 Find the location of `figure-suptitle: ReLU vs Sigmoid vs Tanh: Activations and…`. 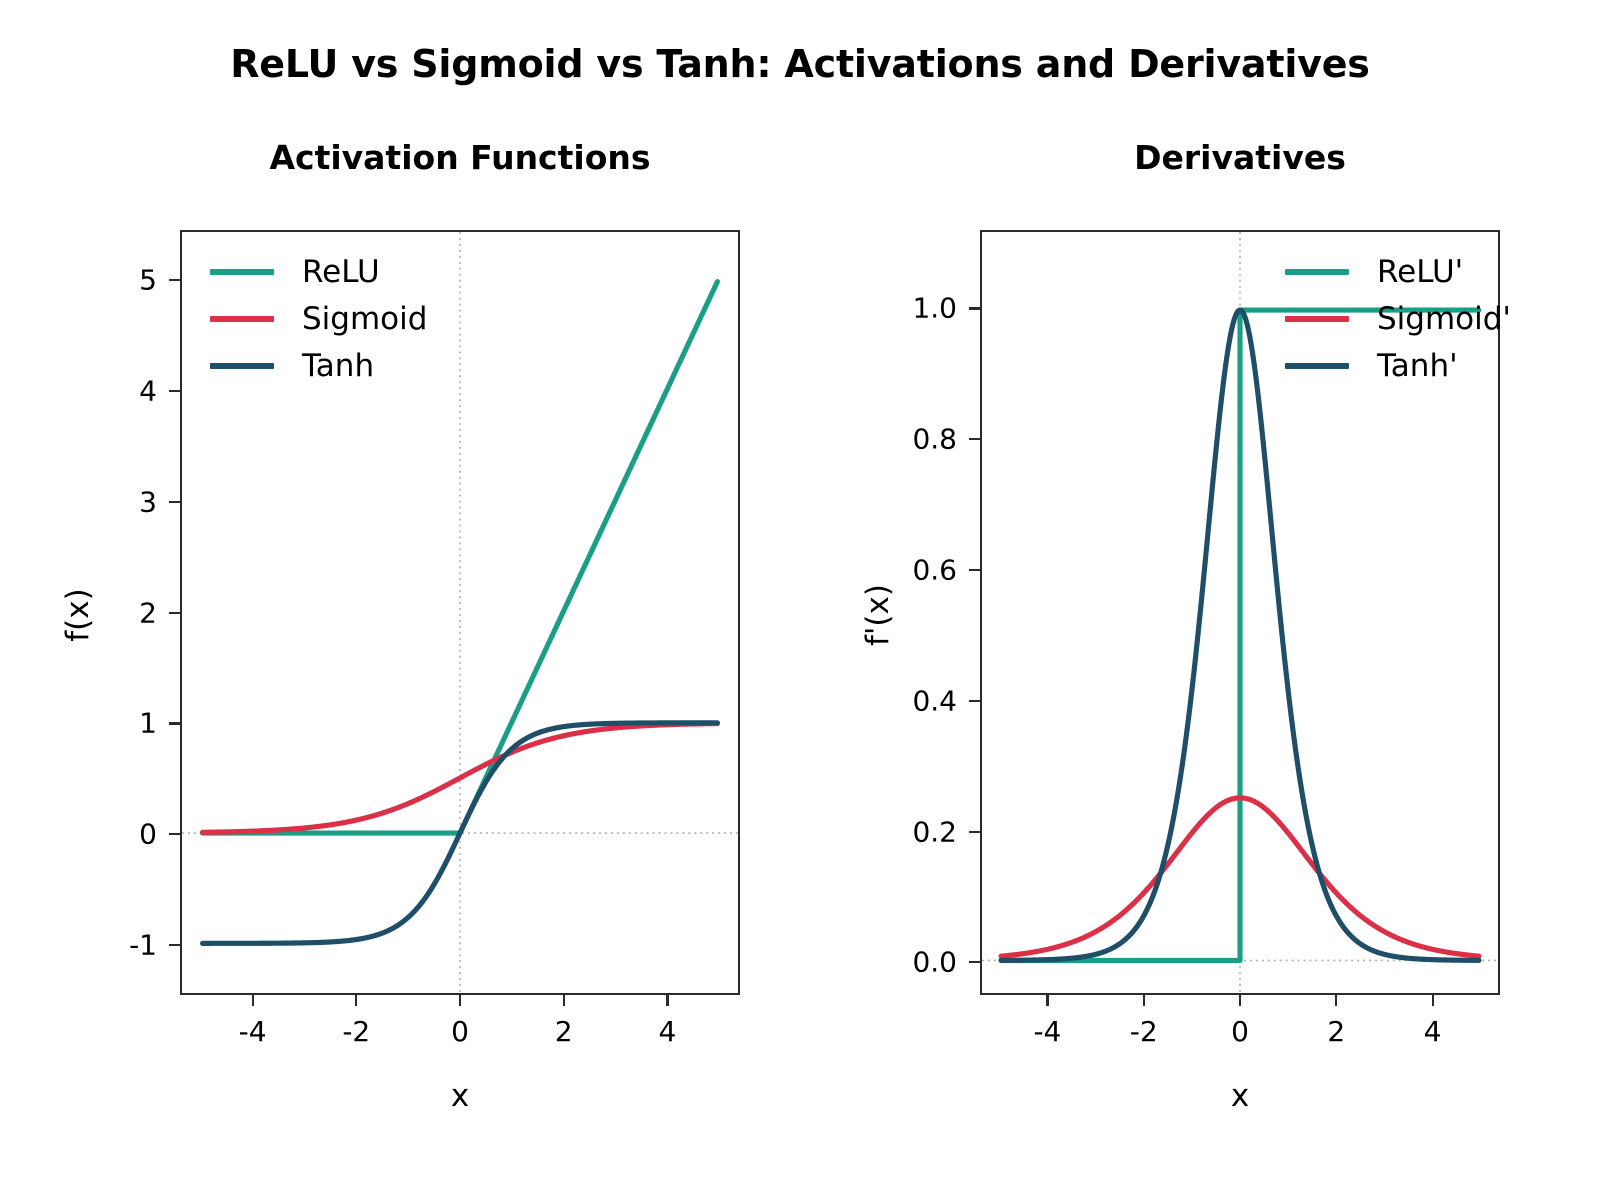

figure-suptitle: ReLU vs Sigmoid vs Tanh: Activations and… is located at coordinates (800, 64).